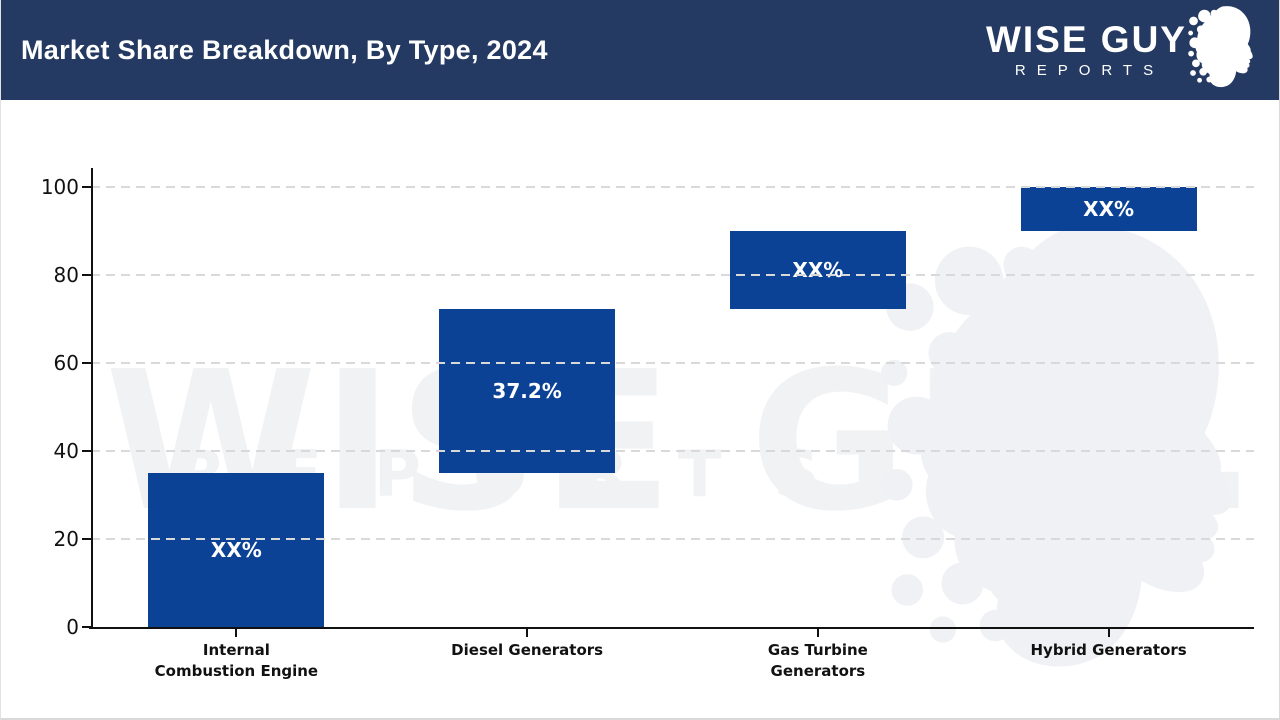 Image resolution: width=1280 pixels, height=720 pixels. I want to click on y-tick-label-20: 20, so click(66, 539).